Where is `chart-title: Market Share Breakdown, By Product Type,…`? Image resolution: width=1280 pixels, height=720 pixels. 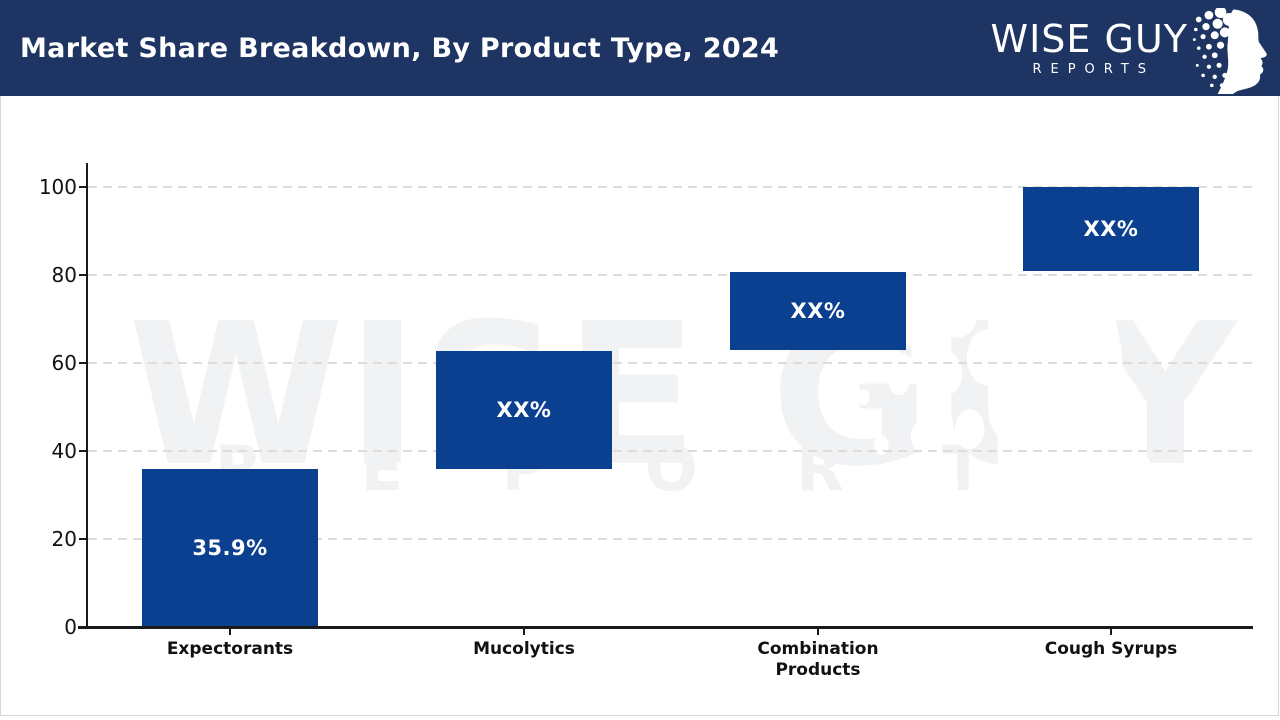 chart-title: Market Share Breakdown, By Product Type,… is located at coordinates (400, 48).